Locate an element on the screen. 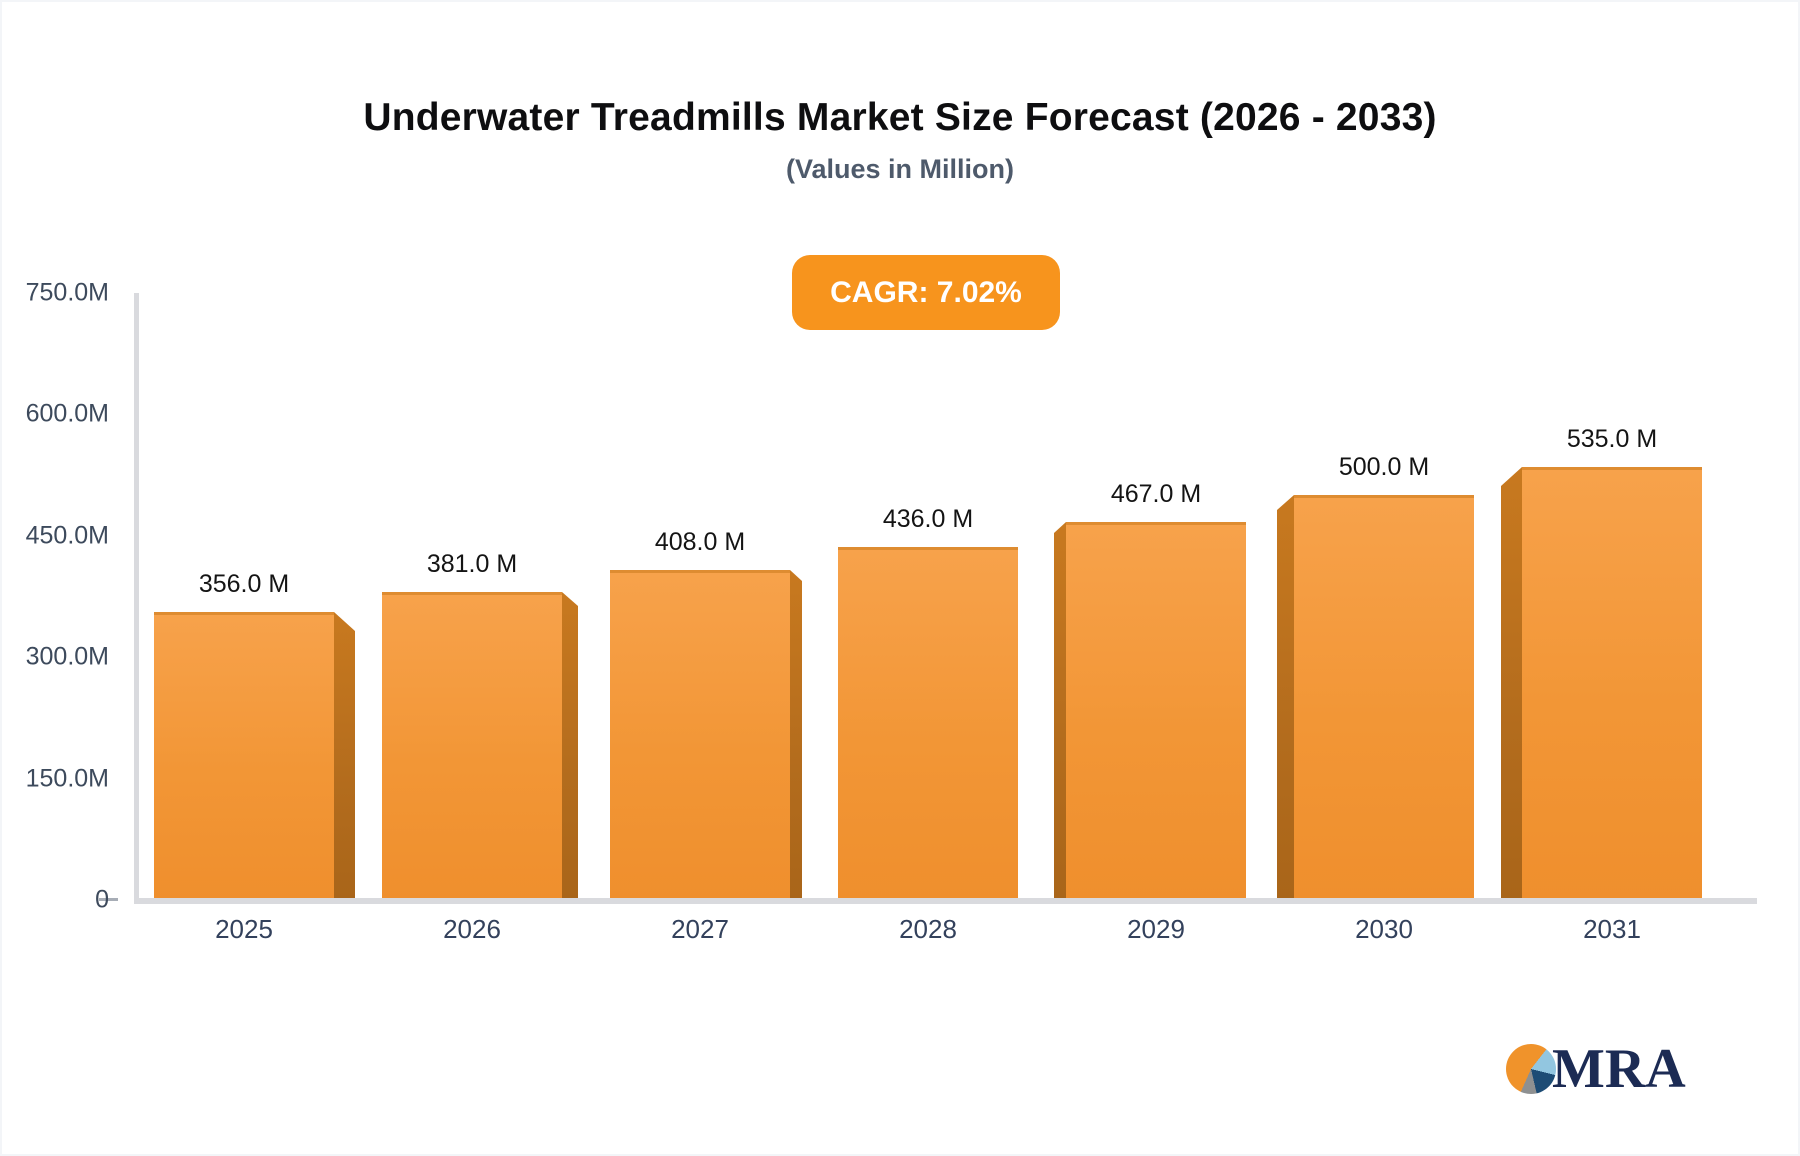 The width and height of the screenshot is (1800, 1156). x-axis-line is located at coordinates (945, 901).